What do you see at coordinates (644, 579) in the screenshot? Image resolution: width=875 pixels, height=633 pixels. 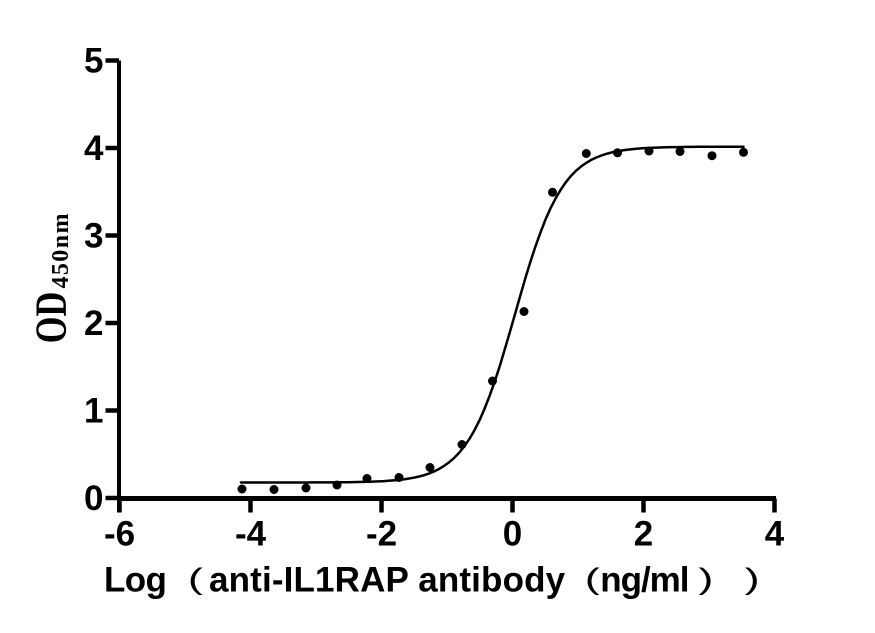 I see `svg-text: ng/ml` at bounding box center [644, 579].